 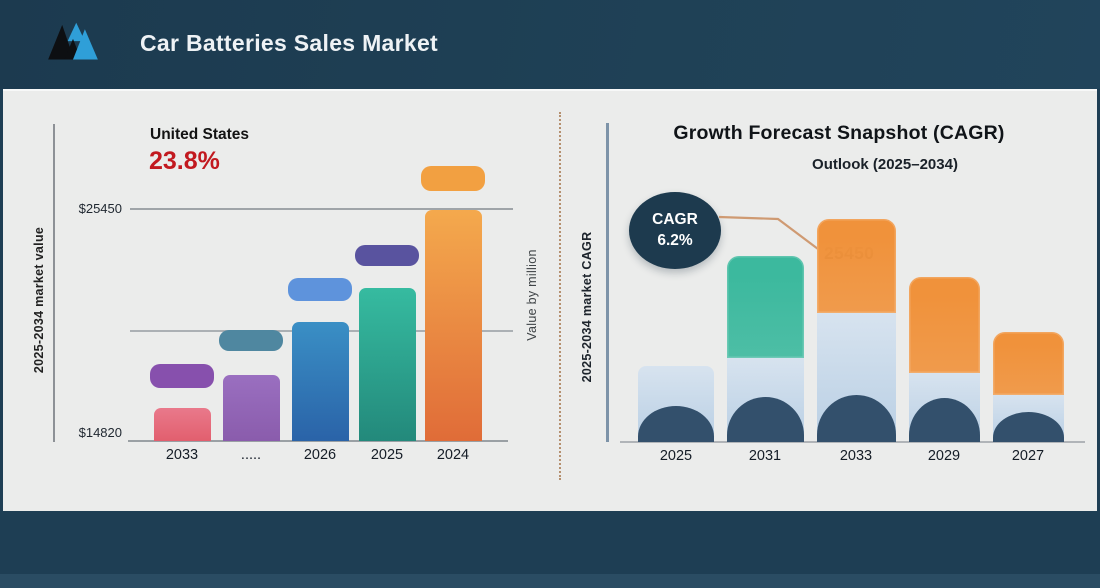 I want to click on cagr-badge-value: 6.2%, so click(x=675, y=240).